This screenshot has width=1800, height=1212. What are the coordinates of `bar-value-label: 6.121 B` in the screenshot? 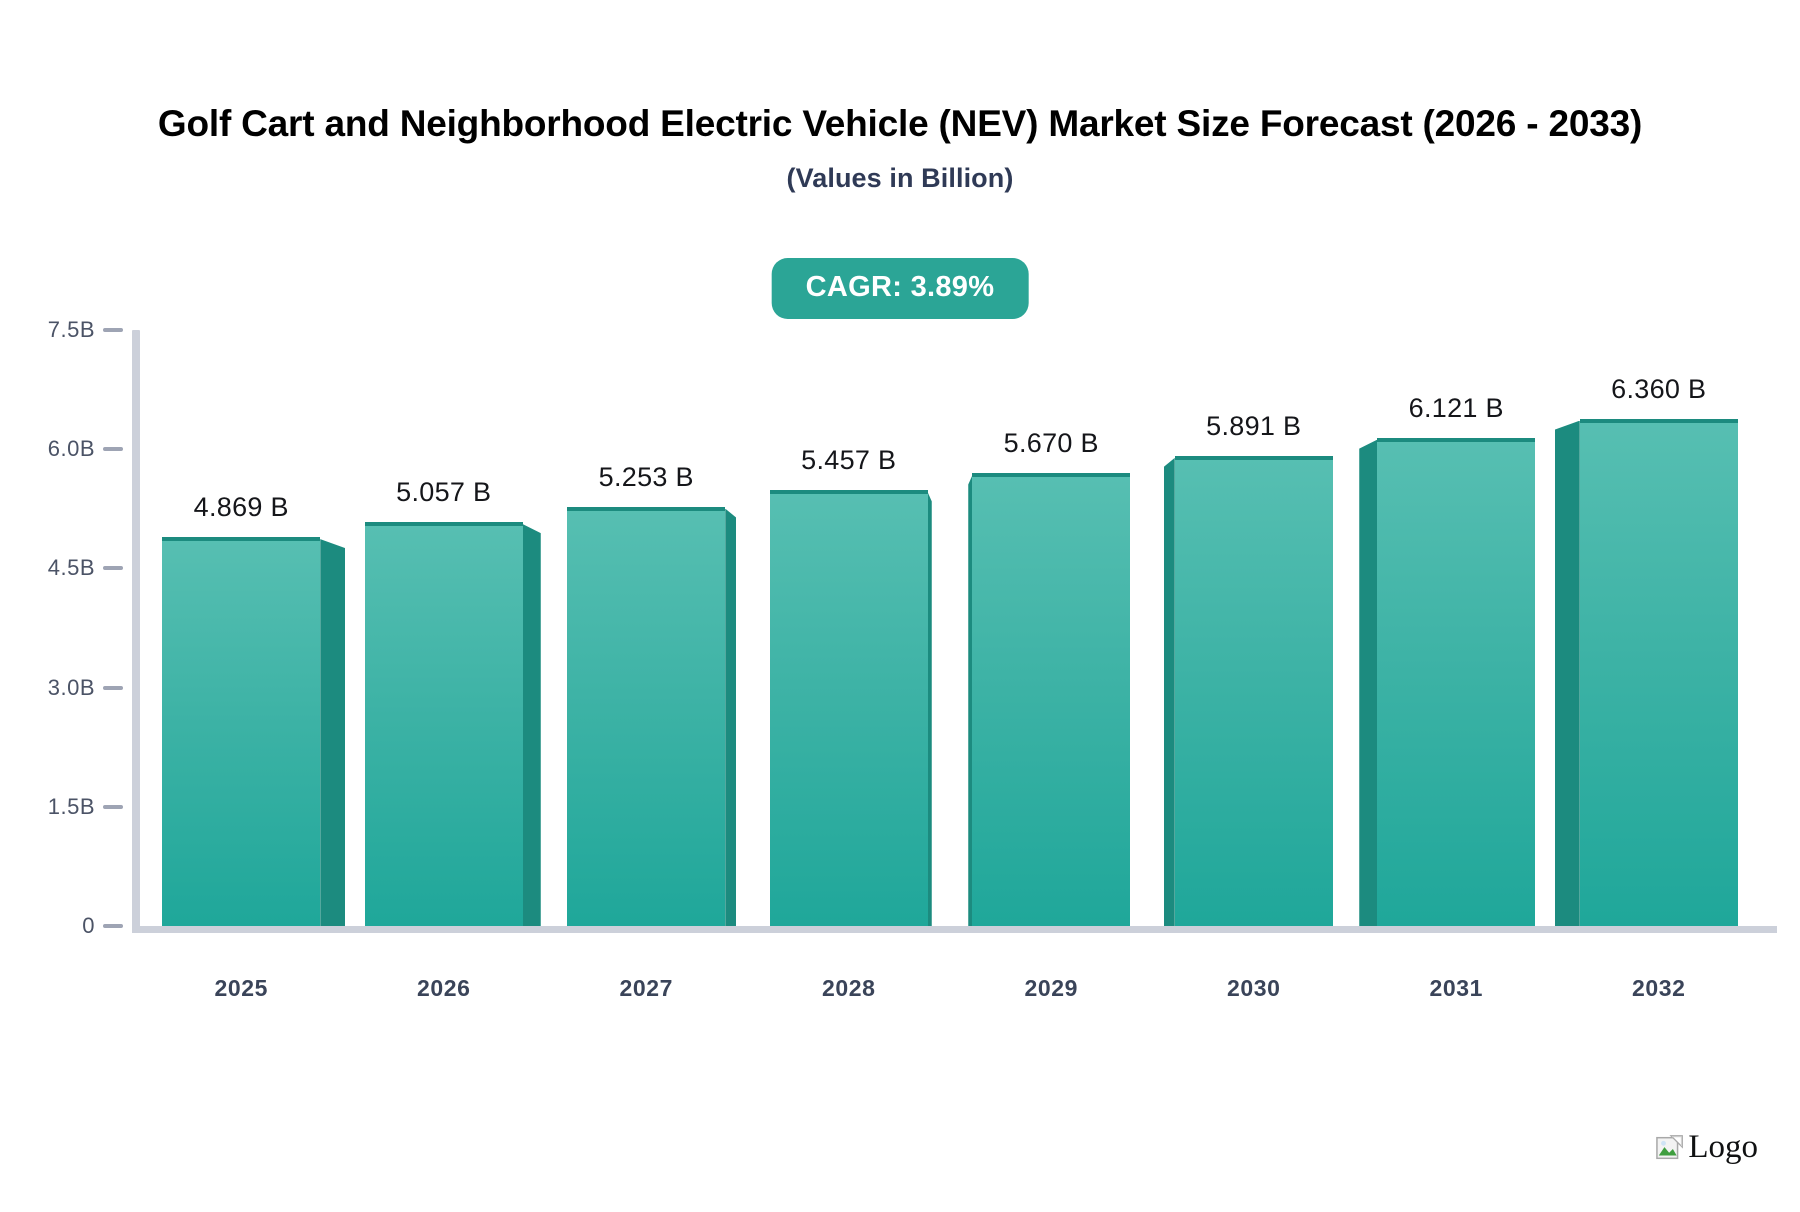 It's located at (1456, 407).